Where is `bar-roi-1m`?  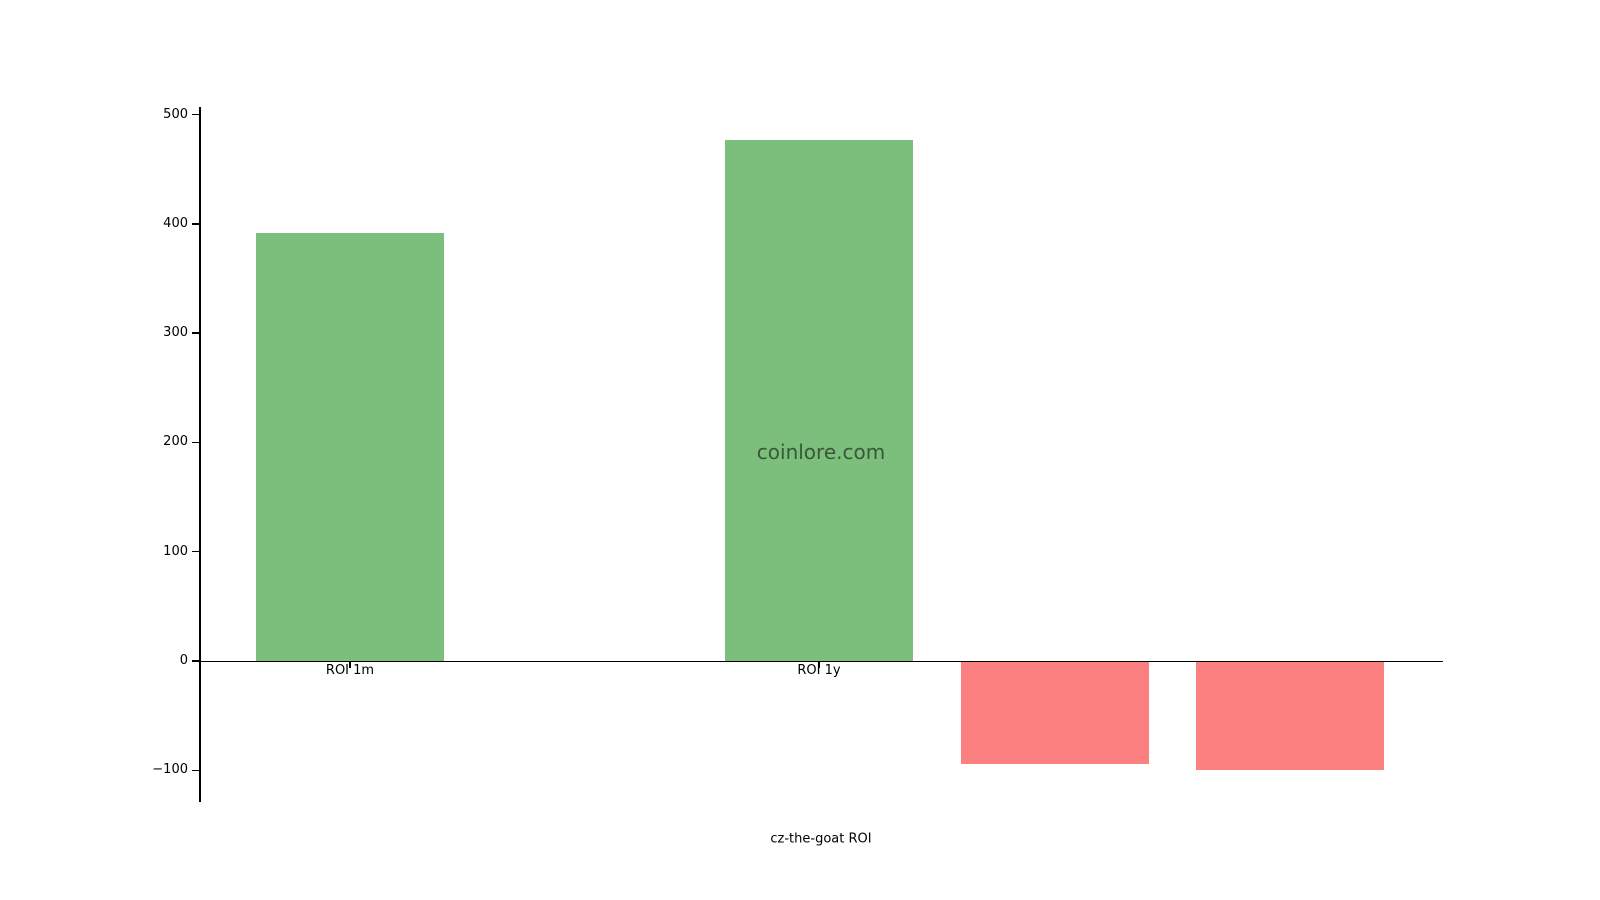
bar-roi-1m is located at coordinates (350, 446).